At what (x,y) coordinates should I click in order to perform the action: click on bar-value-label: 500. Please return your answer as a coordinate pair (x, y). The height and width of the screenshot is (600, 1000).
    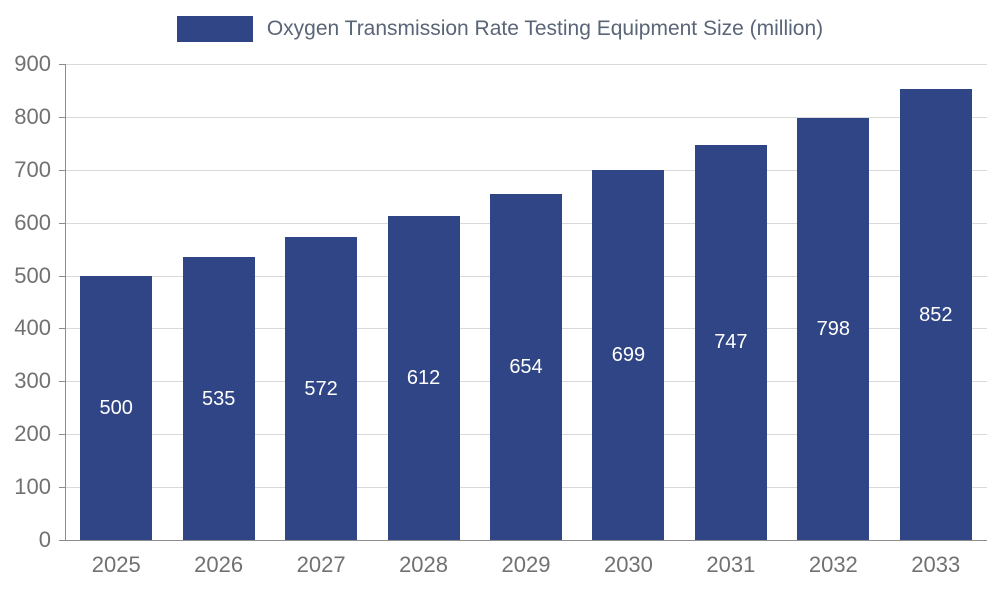
    Looking at the image, I should click on (116, 407).